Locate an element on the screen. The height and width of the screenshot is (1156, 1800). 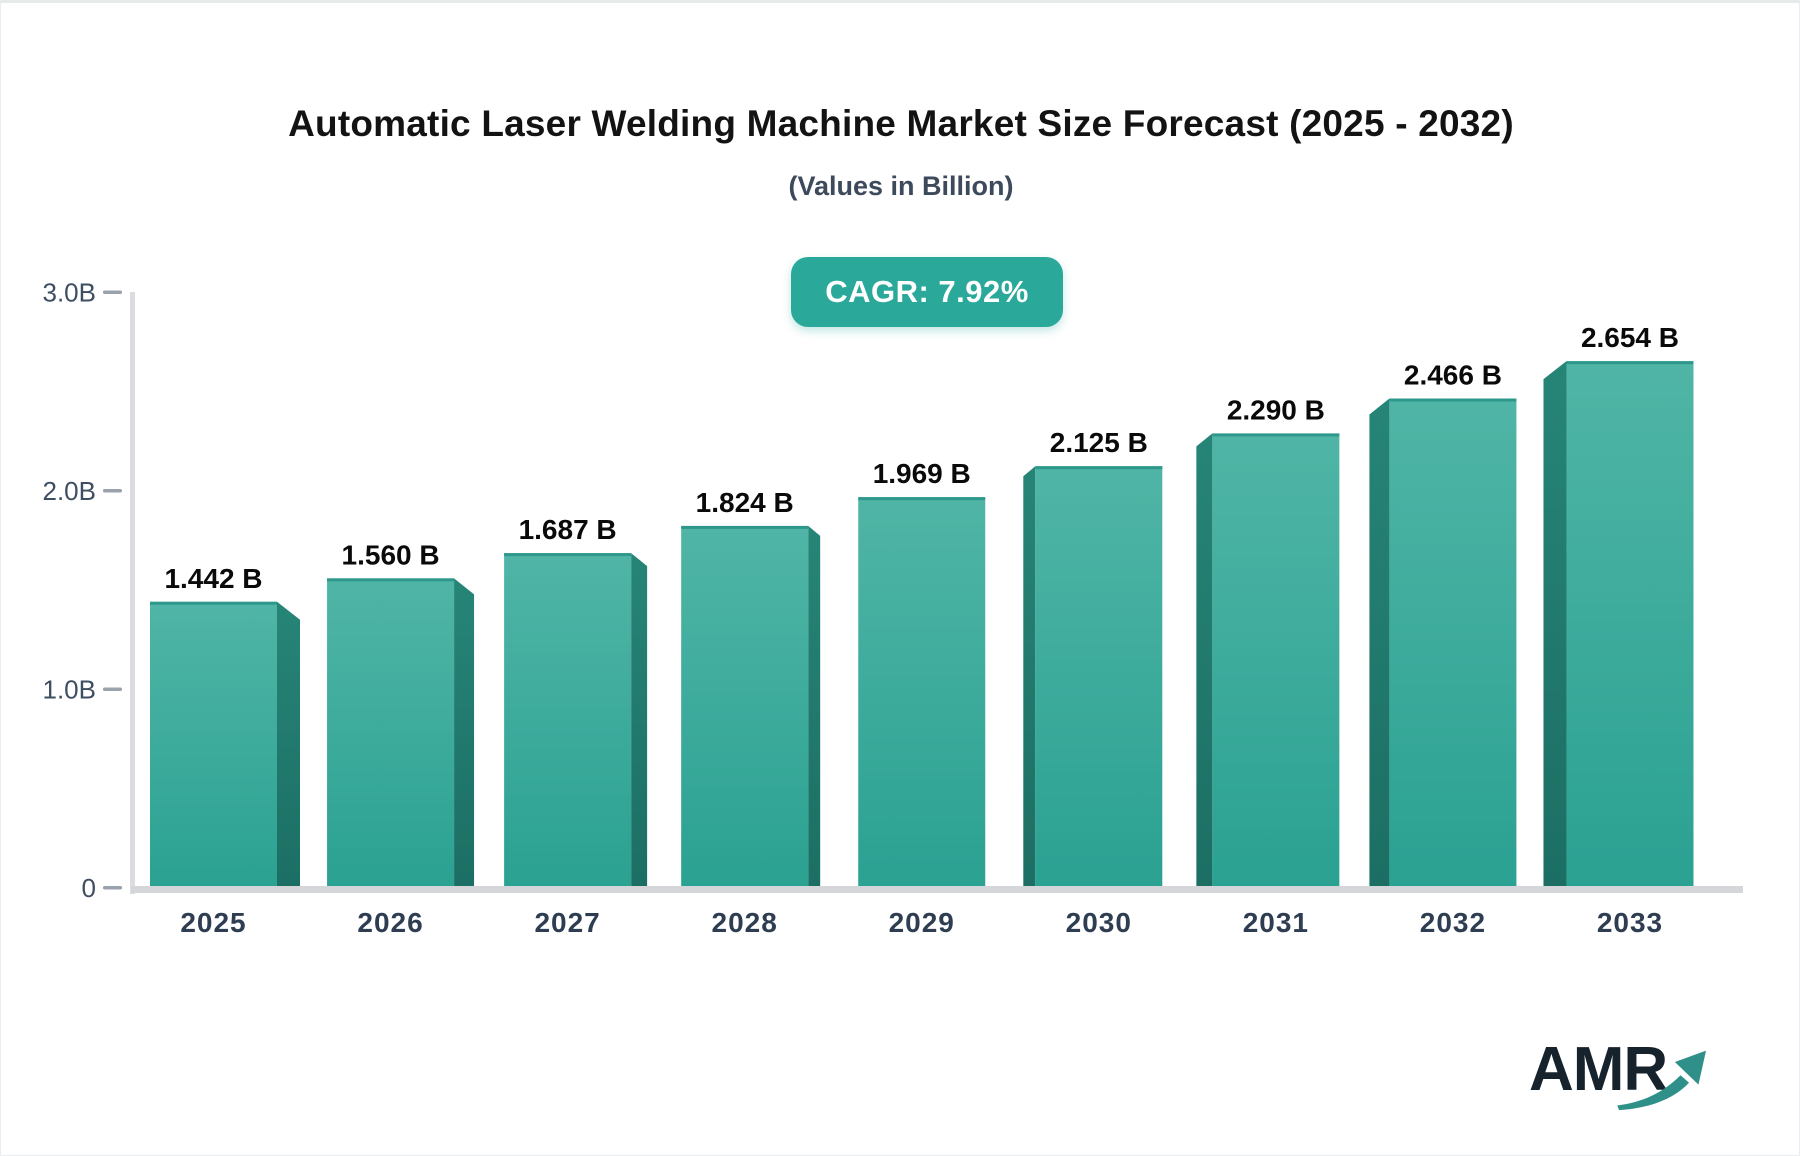
x-axis-label: 2029 is located at coordinates (922, 922).